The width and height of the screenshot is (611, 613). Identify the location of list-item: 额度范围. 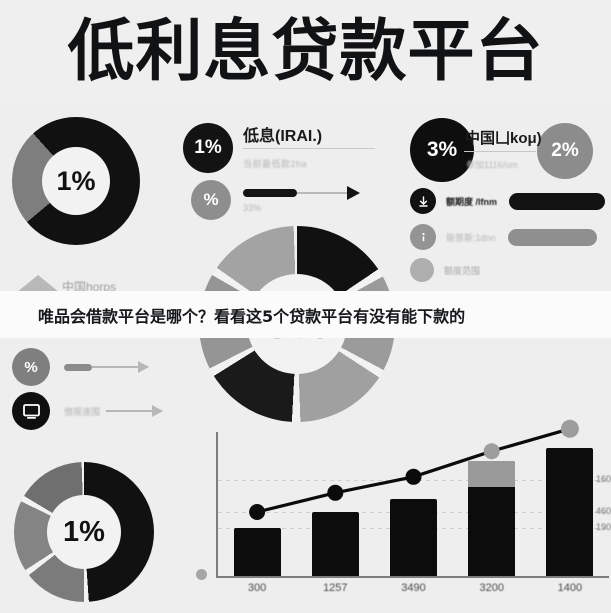
(445, 270).